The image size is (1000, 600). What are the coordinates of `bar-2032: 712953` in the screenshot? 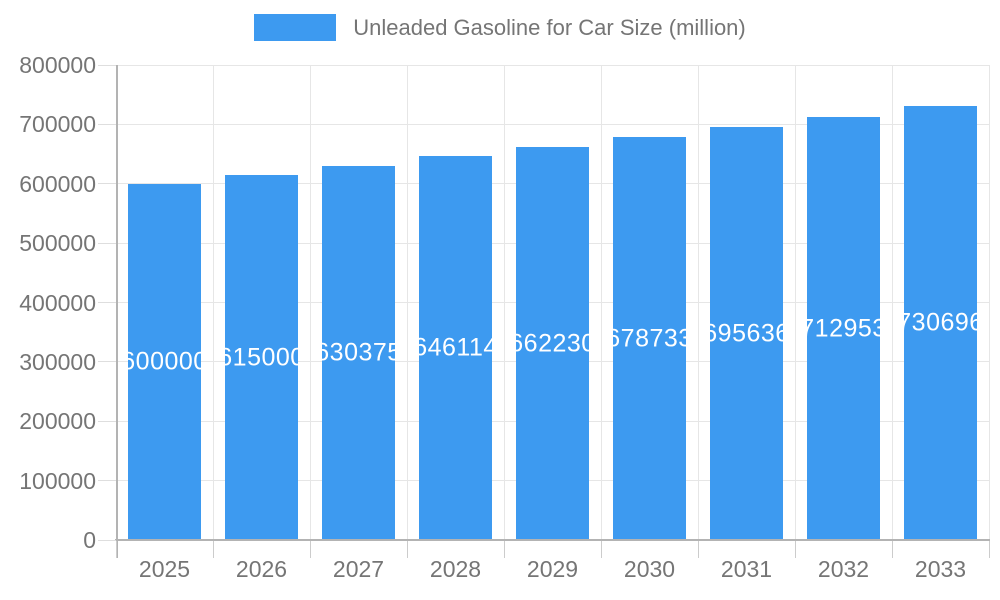 It's located at (843, 328).